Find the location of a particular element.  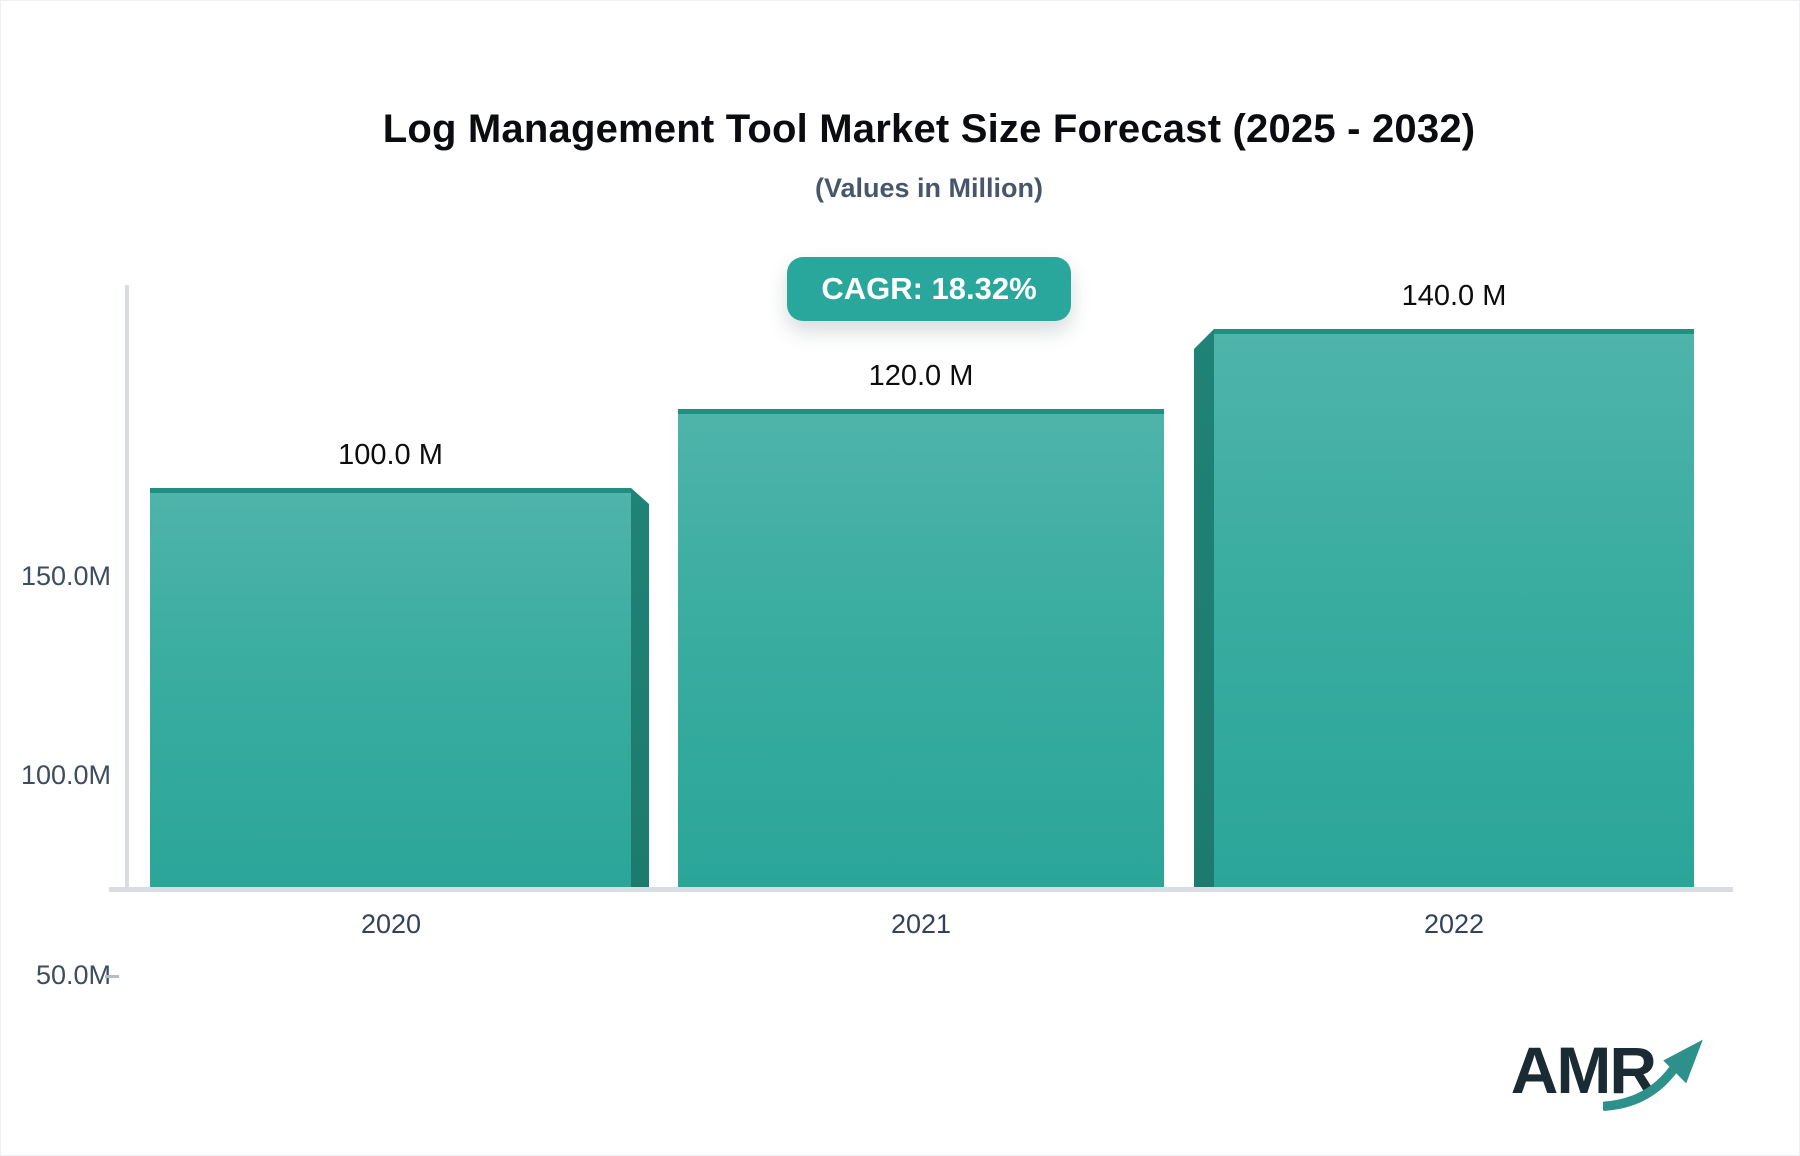

bar-2021-front-face is located at coordinates (921, 648).